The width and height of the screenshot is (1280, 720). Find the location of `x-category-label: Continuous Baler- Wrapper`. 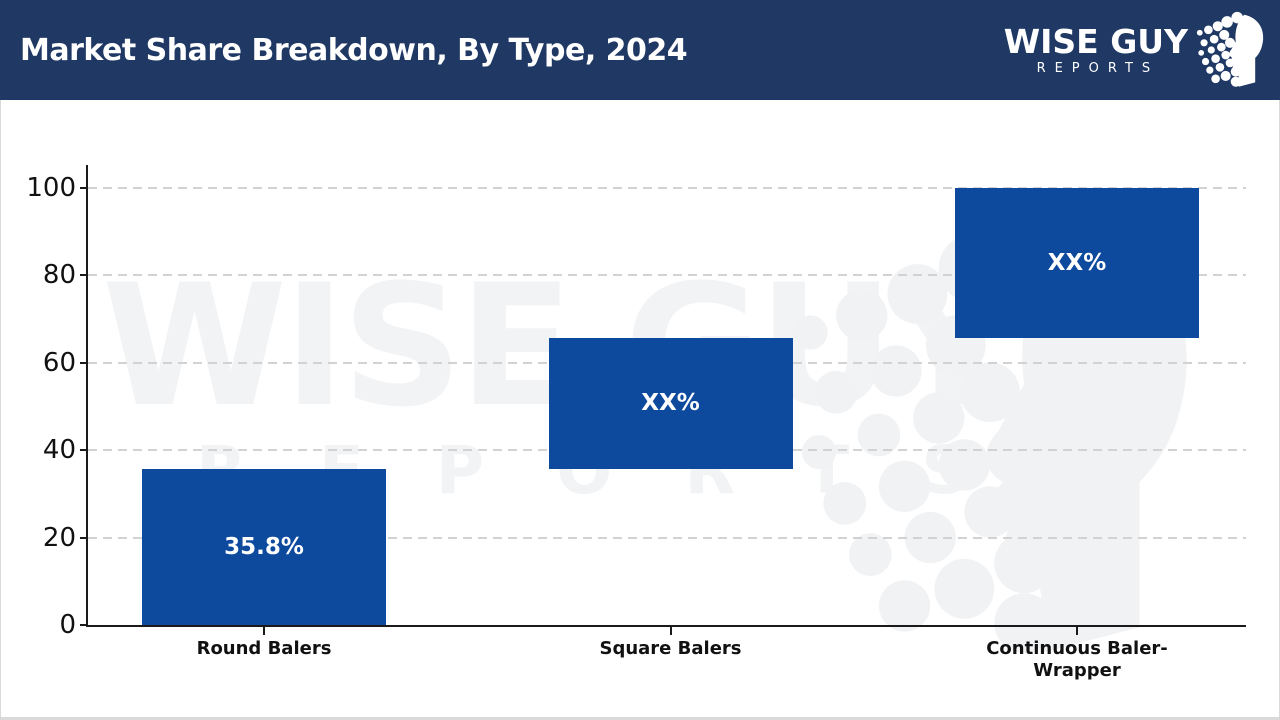

x-category-label: Continuous Baler- Wrapper is located at coordinates (1077, 659).